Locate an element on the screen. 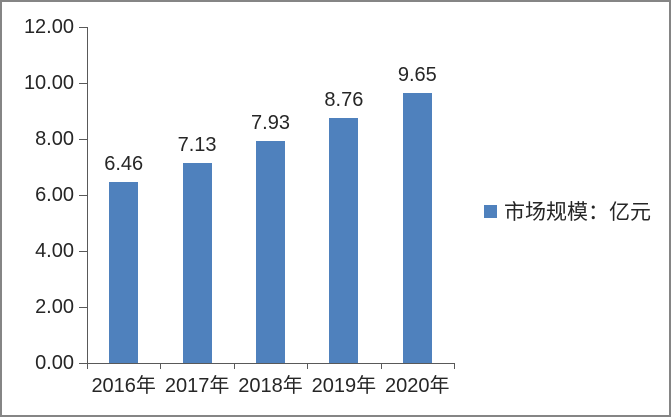 The width and height of the screenshot is (671, 417). x-axis-line is located at coordinates (271, 363).